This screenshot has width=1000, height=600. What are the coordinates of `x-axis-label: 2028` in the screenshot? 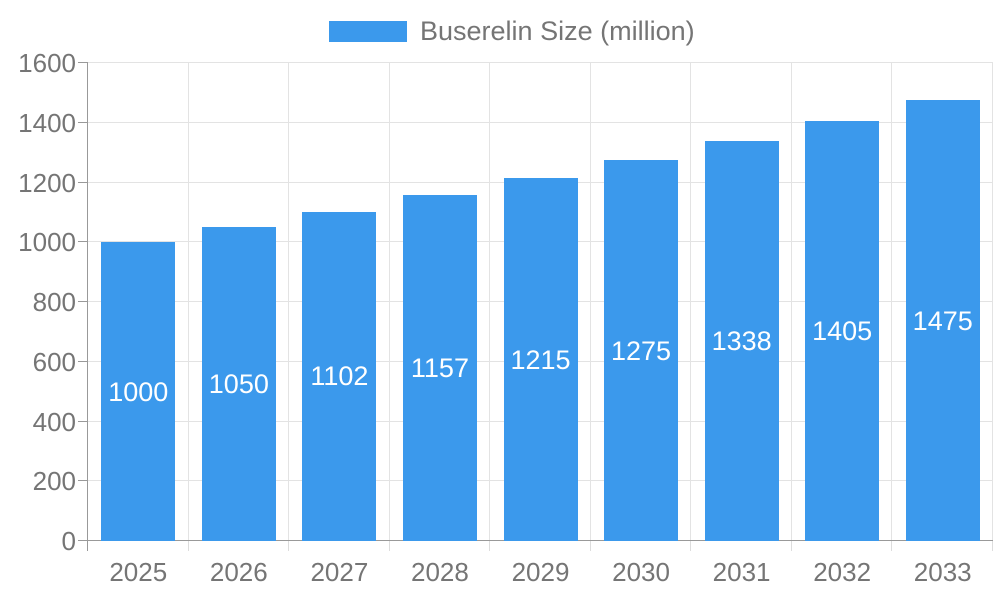 It's located at (440, 572).